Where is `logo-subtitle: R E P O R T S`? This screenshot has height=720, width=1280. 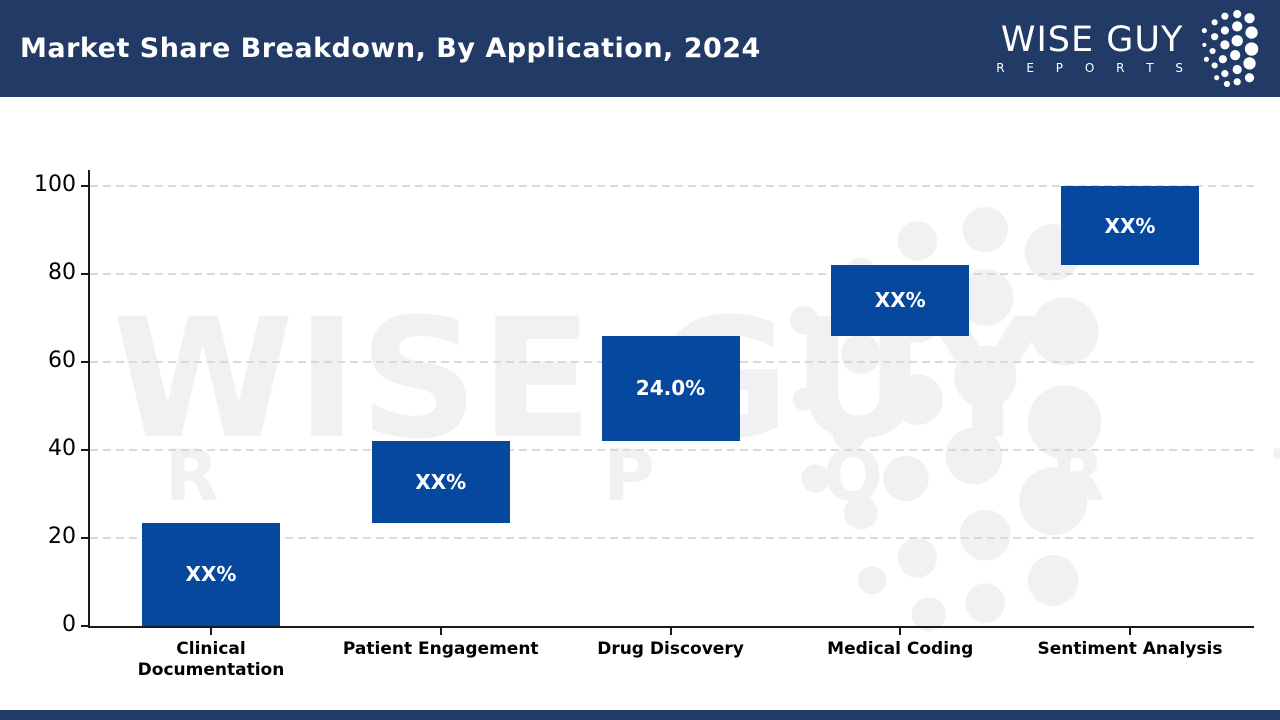 logo-subtitle: R E P O R T S is located at coordinates (1094, 67).